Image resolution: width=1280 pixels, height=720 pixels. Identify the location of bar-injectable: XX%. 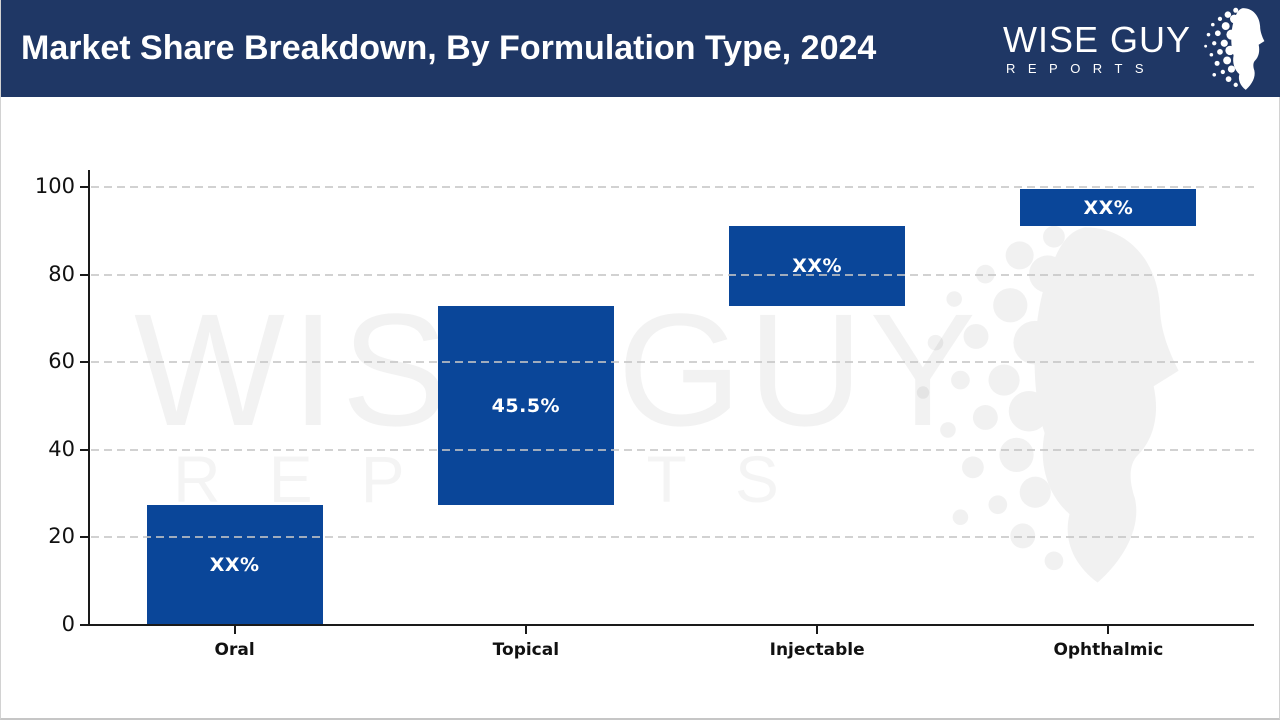
(817, 266).